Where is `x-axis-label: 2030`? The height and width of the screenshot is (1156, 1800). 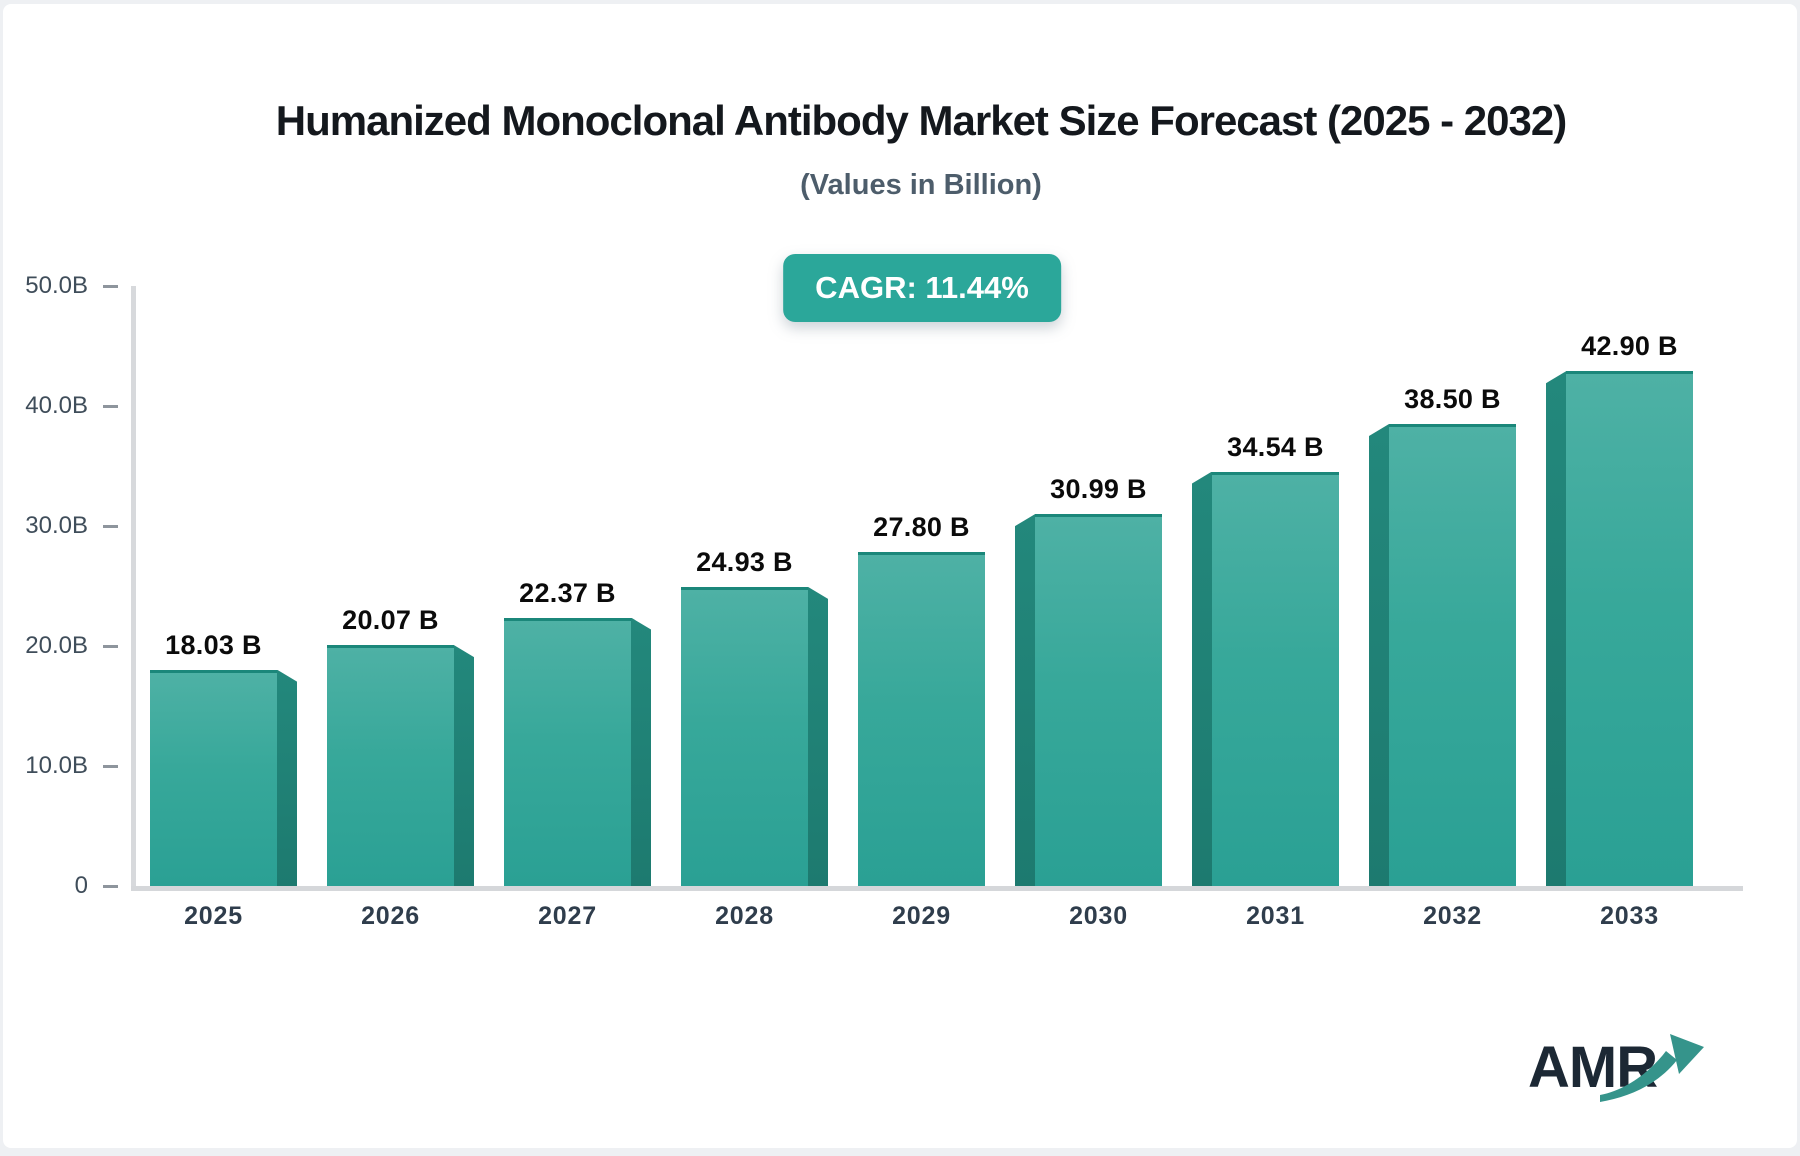
x-axis-label: 2030 is located at coordinates (1098, 916).